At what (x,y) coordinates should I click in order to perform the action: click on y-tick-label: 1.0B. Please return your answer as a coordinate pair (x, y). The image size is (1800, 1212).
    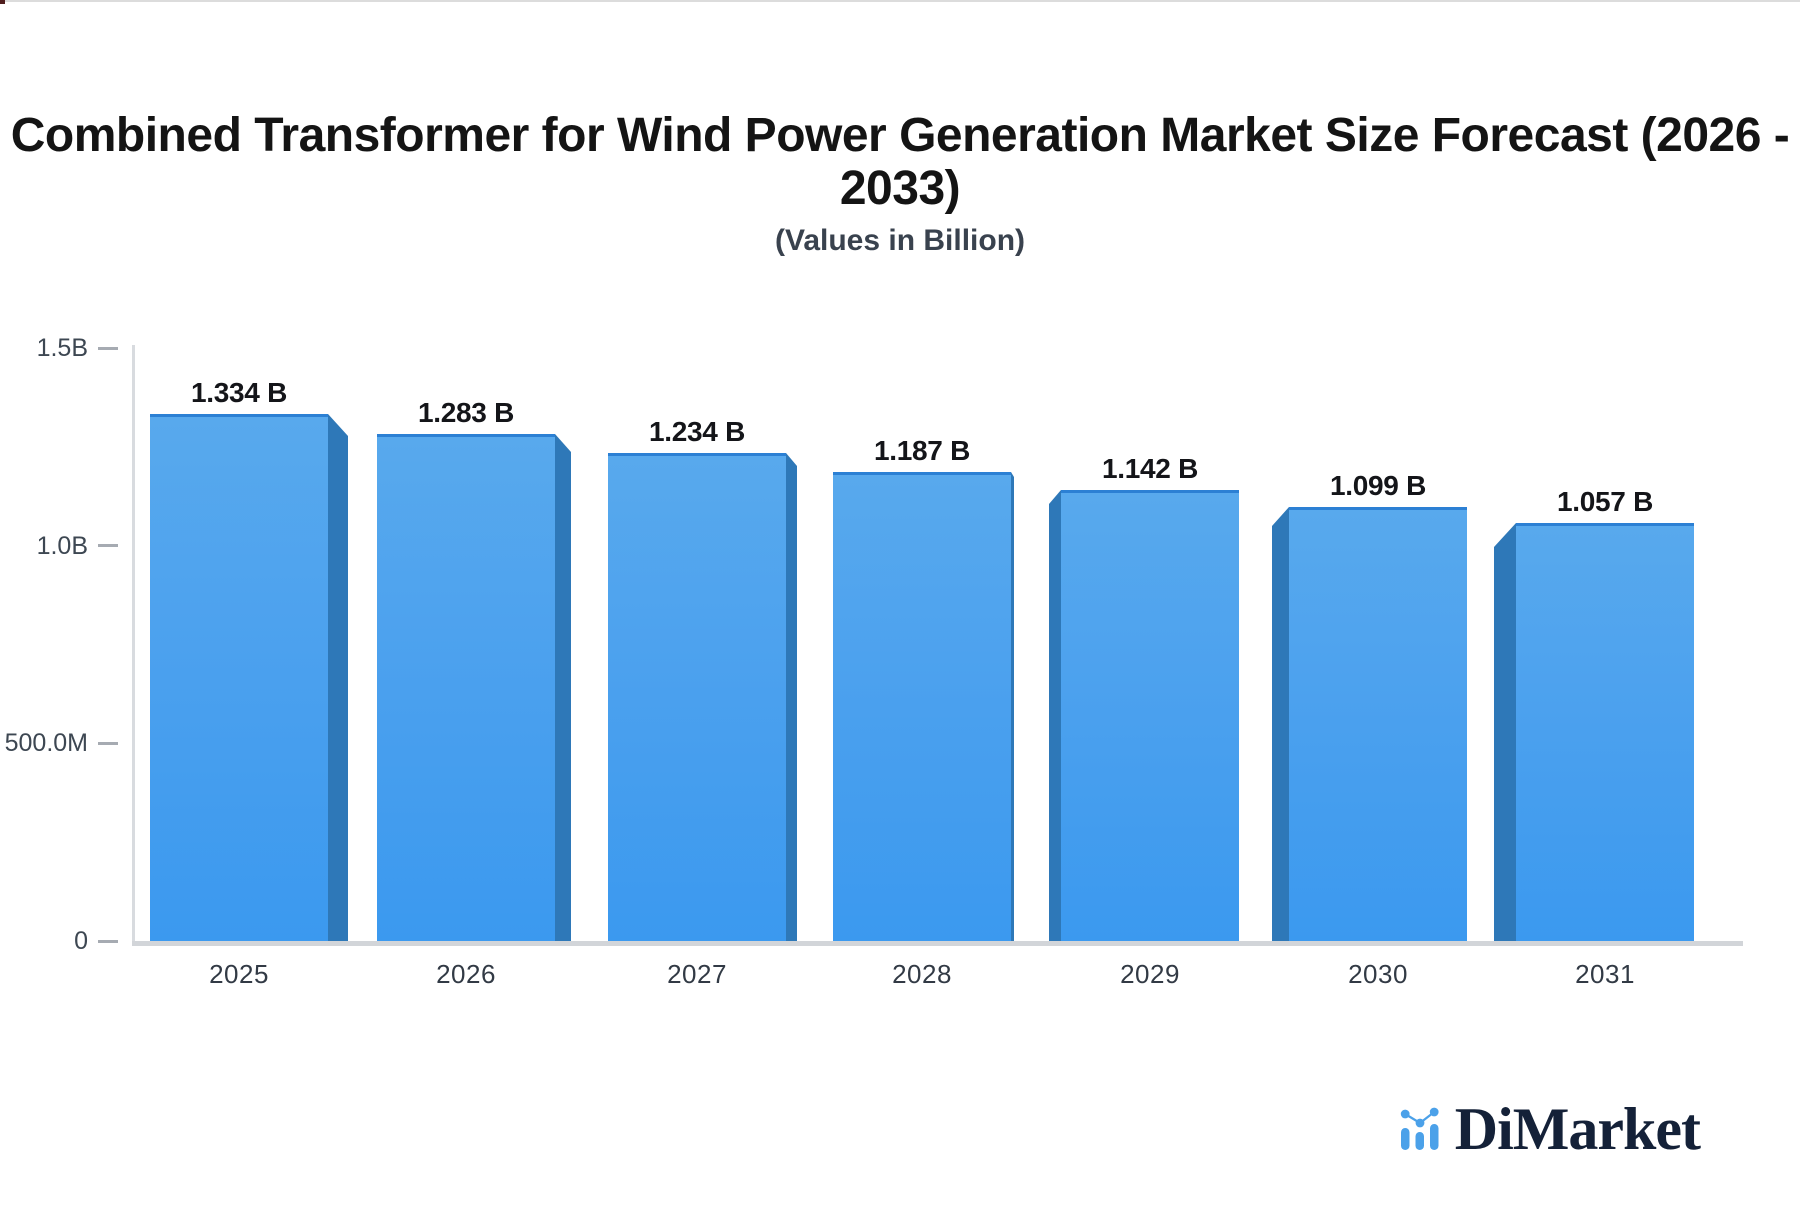
    Looking at the image, I should click on (62, 545).